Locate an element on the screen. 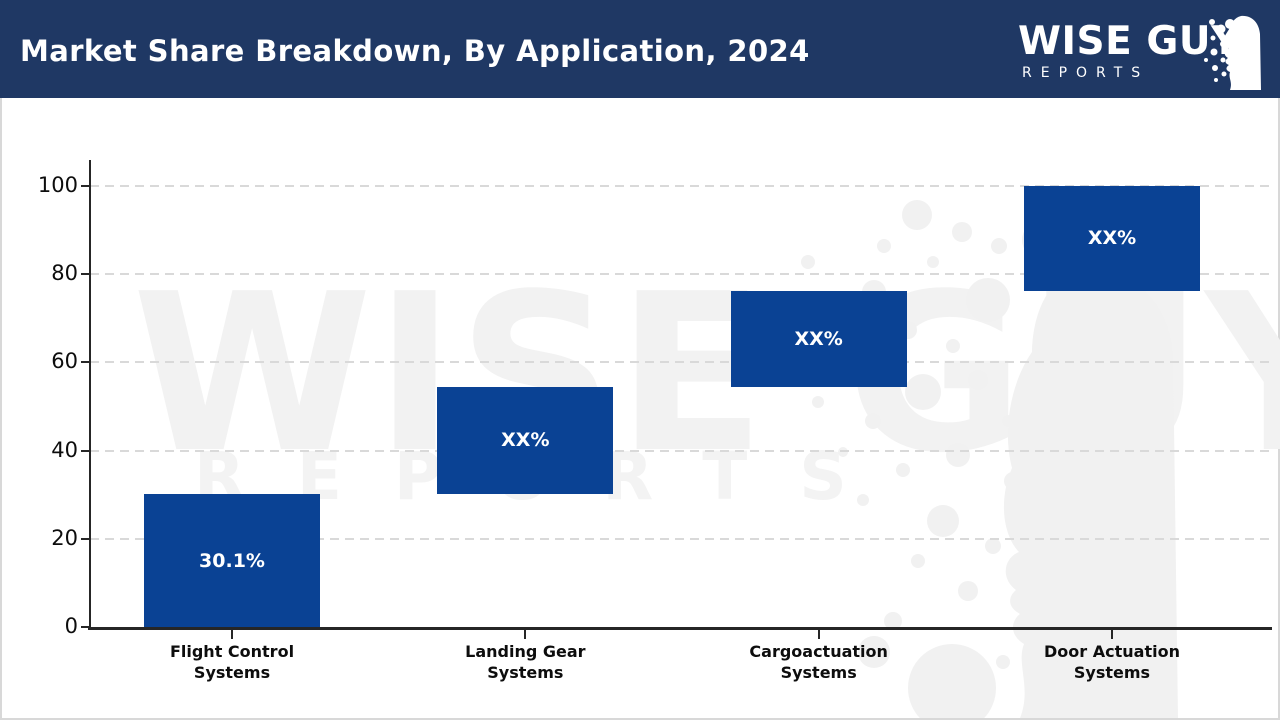 This screenshot has height=720, width=1280. y-tick-label: 100 is located at coordinates (57, 185).